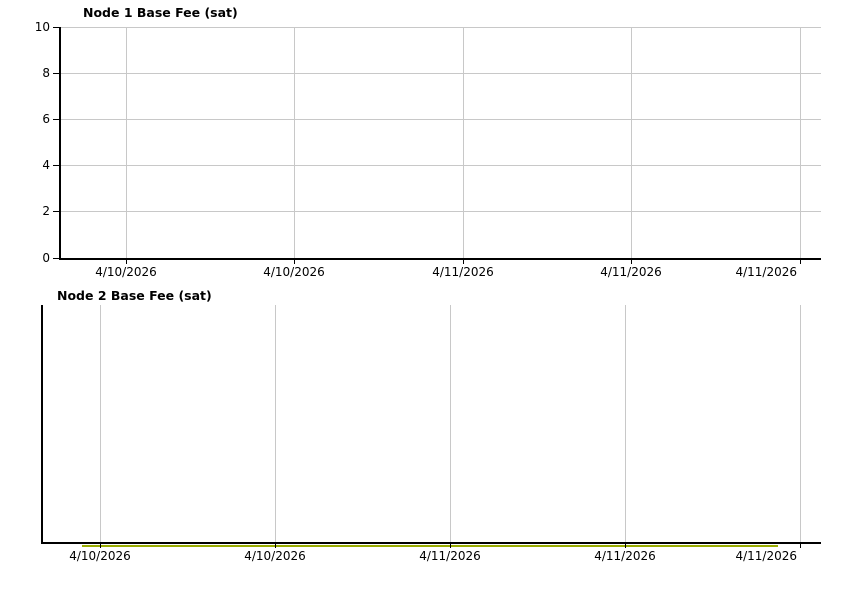 The width and height of the screenshot is (860, 600). Describe the element at coordinates (46, 211) in the screenshot. I see `chart-1-ylabel-2: 2` at that location.